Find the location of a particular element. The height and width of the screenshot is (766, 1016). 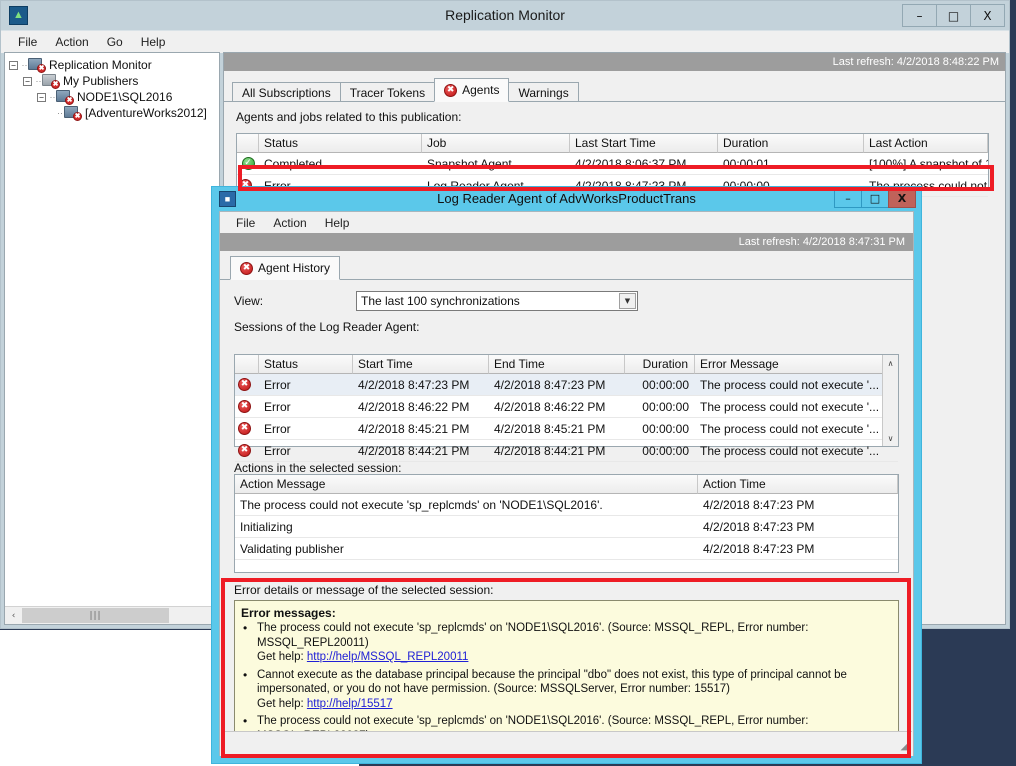

tree-horizontal-scrollbar: ‹ ||| is located at coordinates (112, 615).